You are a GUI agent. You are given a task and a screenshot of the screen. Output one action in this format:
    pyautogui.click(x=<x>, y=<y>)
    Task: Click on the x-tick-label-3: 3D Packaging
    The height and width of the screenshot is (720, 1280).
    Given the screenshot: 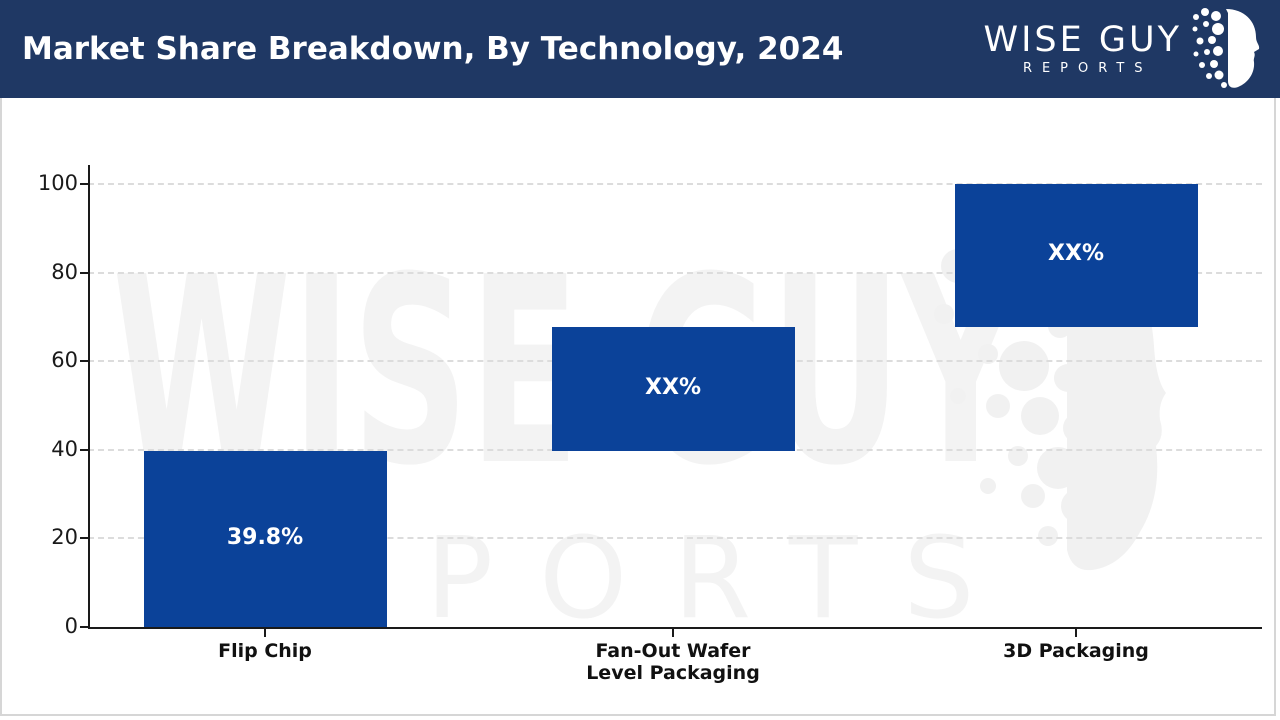 What is the action you would take?
    pyautogui.click(x=1076, y=651)
    